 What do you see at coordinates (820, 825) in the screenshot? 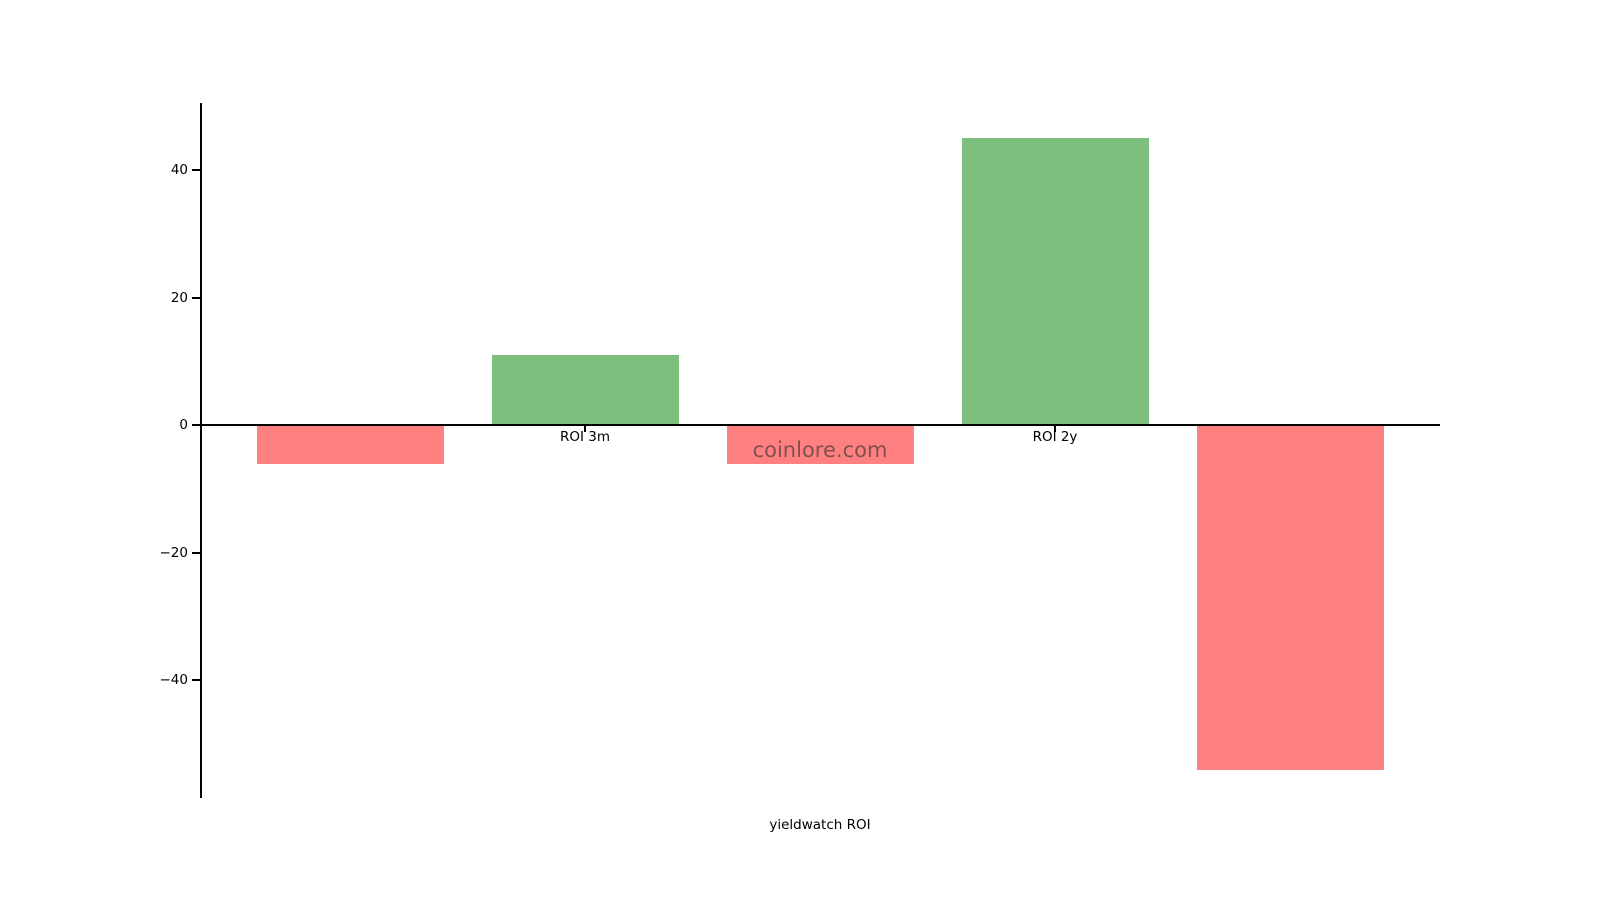
I see `x-axis-title: yieldwatch ROI` at bounding box center [820, 825].